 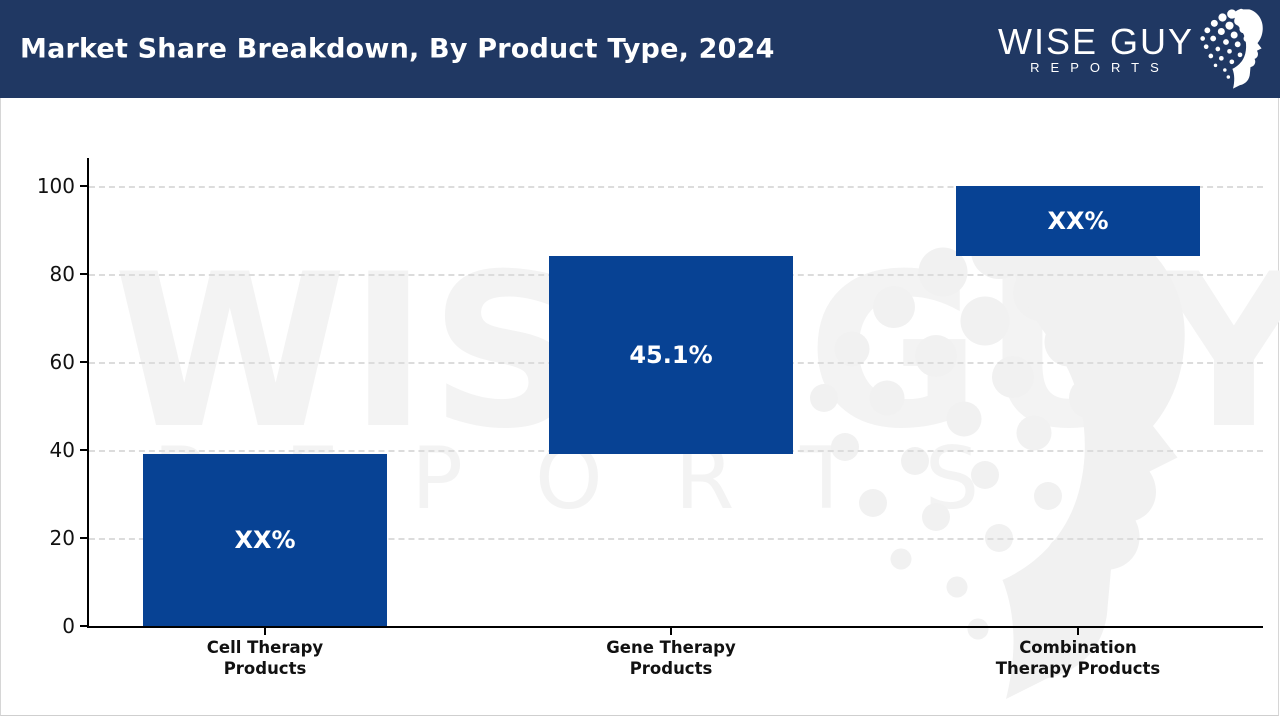 What do you see at coordinates (62, 274) in the screenshot?
I see `y-tick-label: 80` at bounding box center [62, 274].